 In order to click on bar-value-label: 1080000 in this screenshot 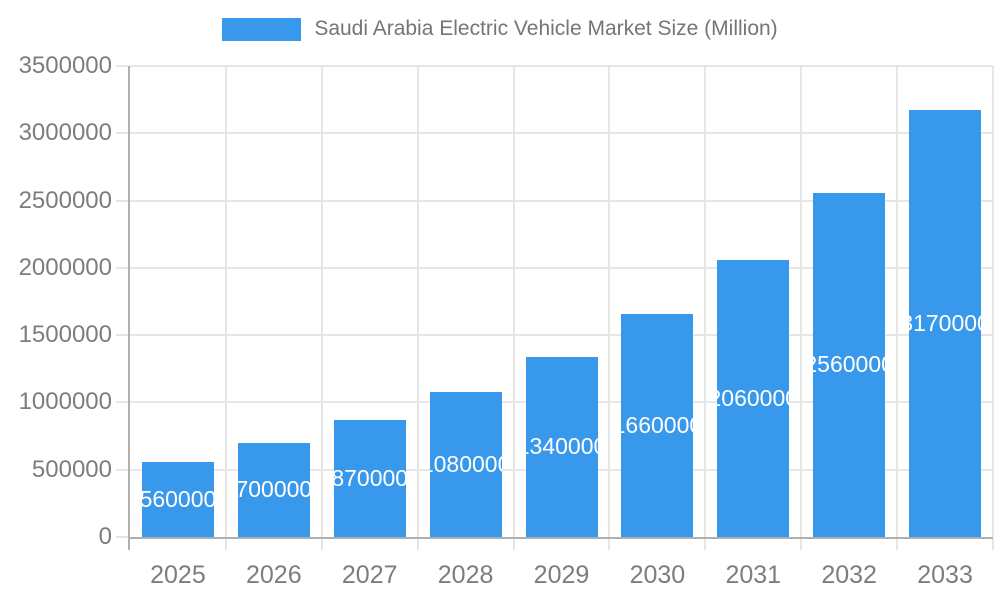, I will do `click(466, 463)`.